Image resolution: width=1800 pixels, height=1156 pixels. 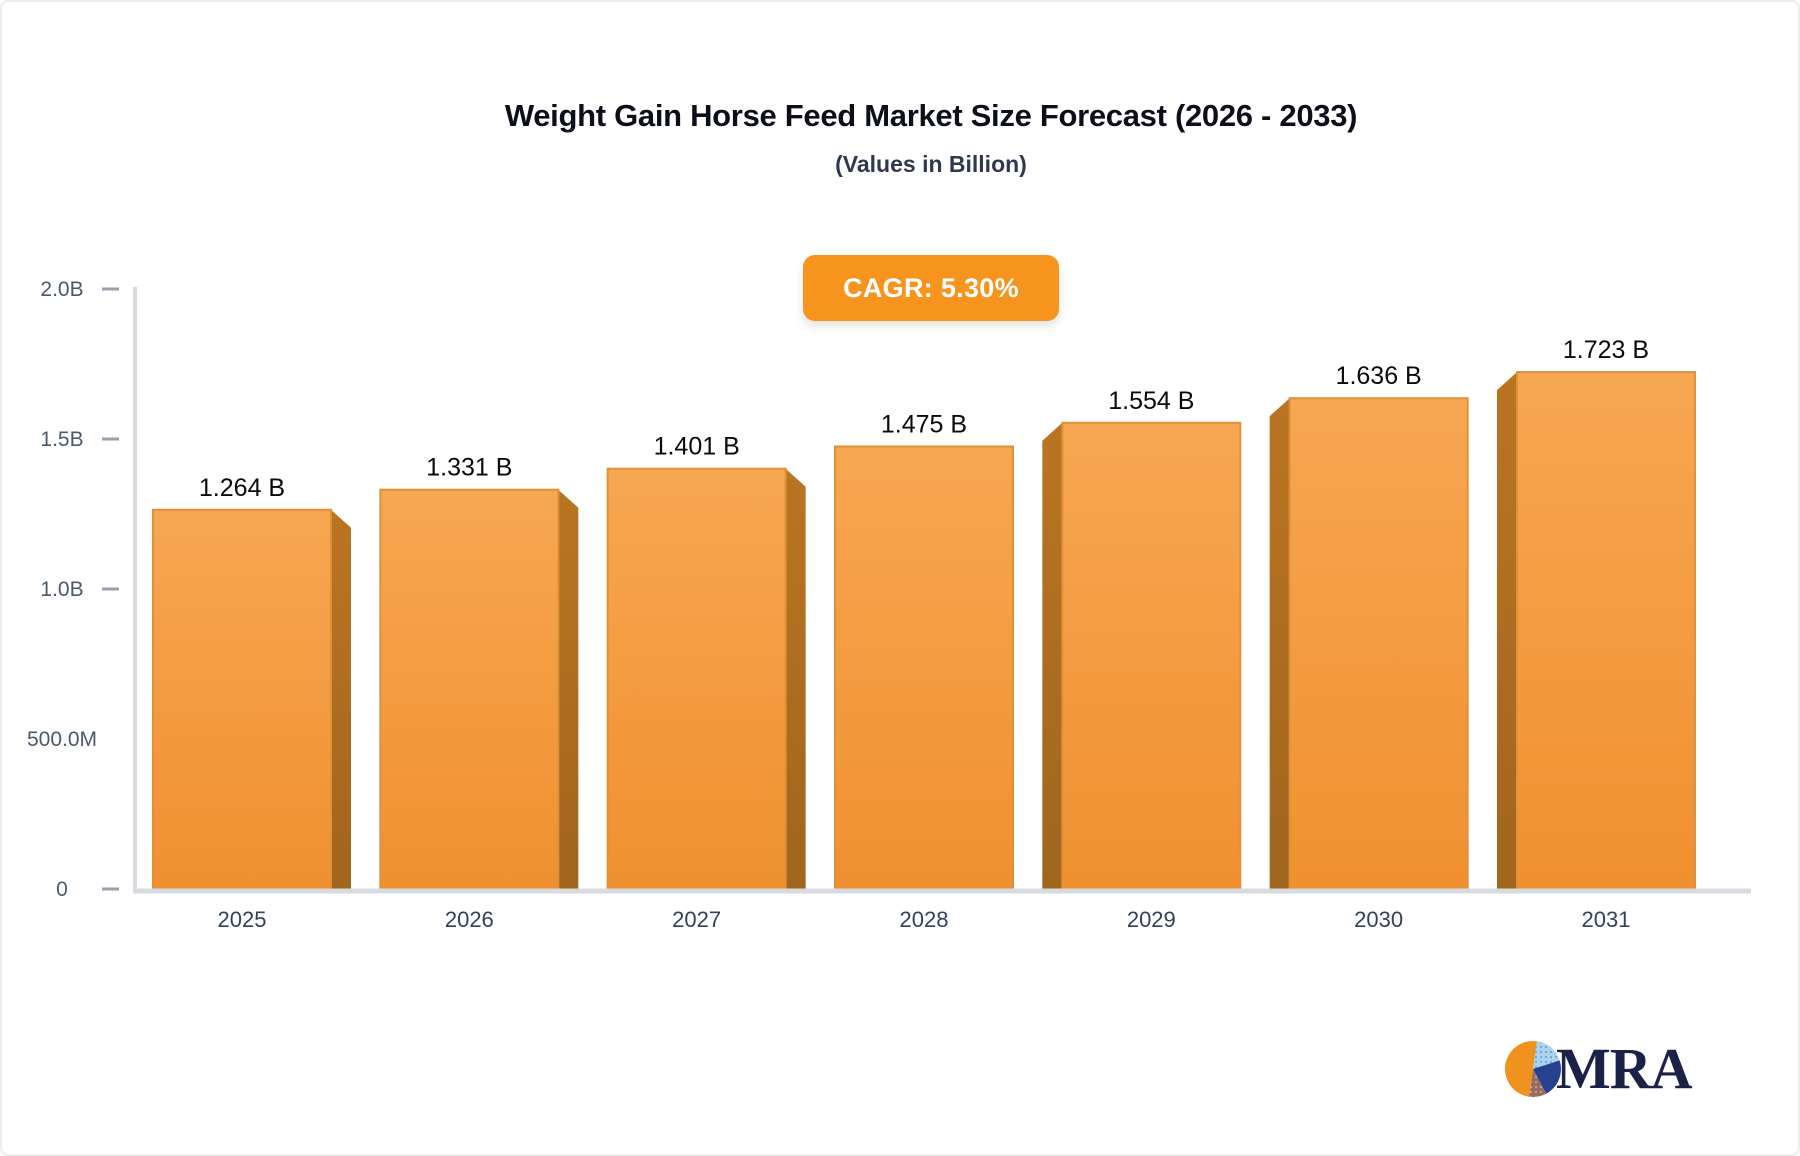 I want to click on x-axis-label: 2026, so click(x=469, y=919).